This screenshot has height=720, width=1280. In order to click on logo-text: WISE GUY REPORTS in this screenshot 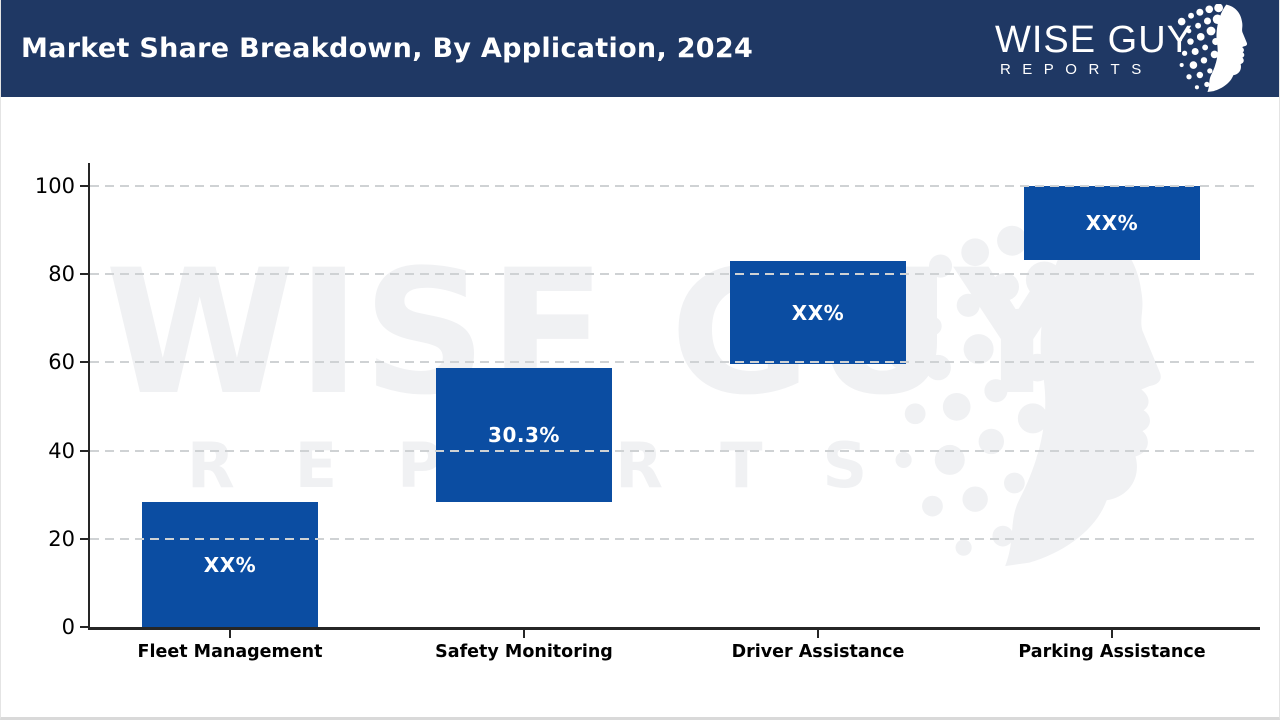, I will do `click(1094, 49)`.